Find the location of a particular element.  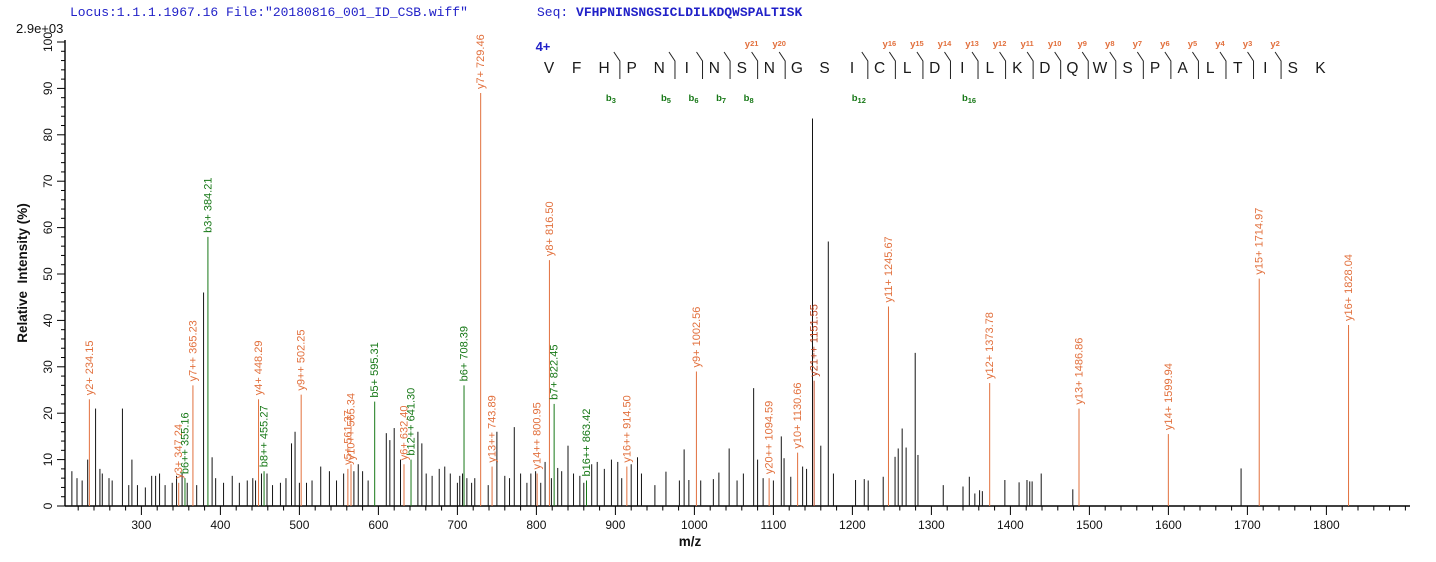

peak-label: b8++ 455.27 is located at coordinates (265, 436).